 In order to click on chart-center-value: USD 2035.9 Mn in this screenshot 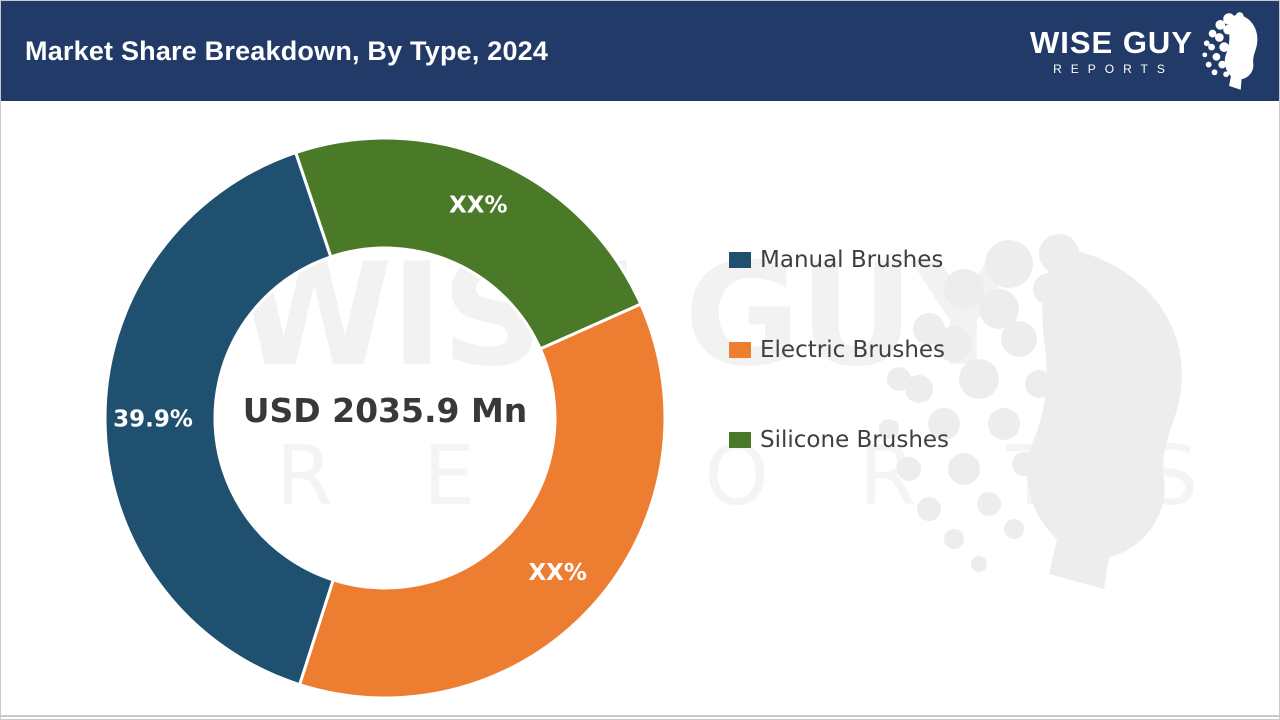, I will do `click(385, 410)`.